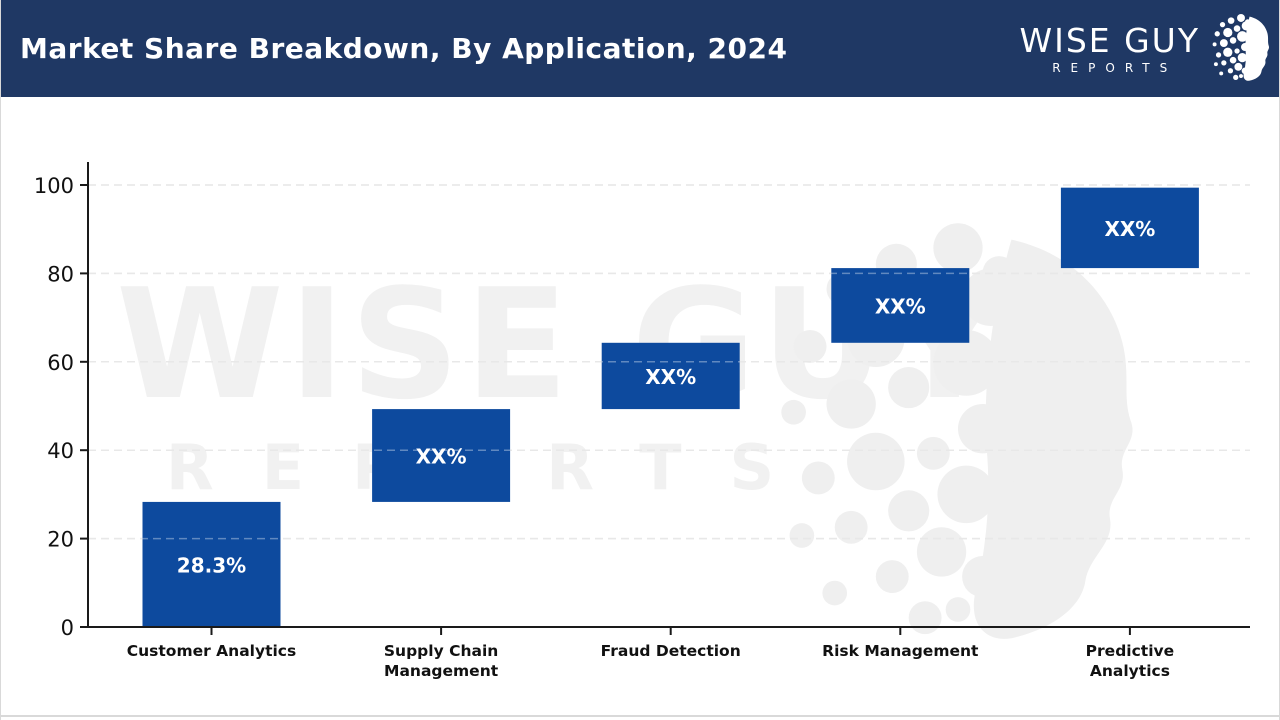 This screenshot has width=1280, height=720. I want to click on y-tick-label: 0, so click(67, 628).